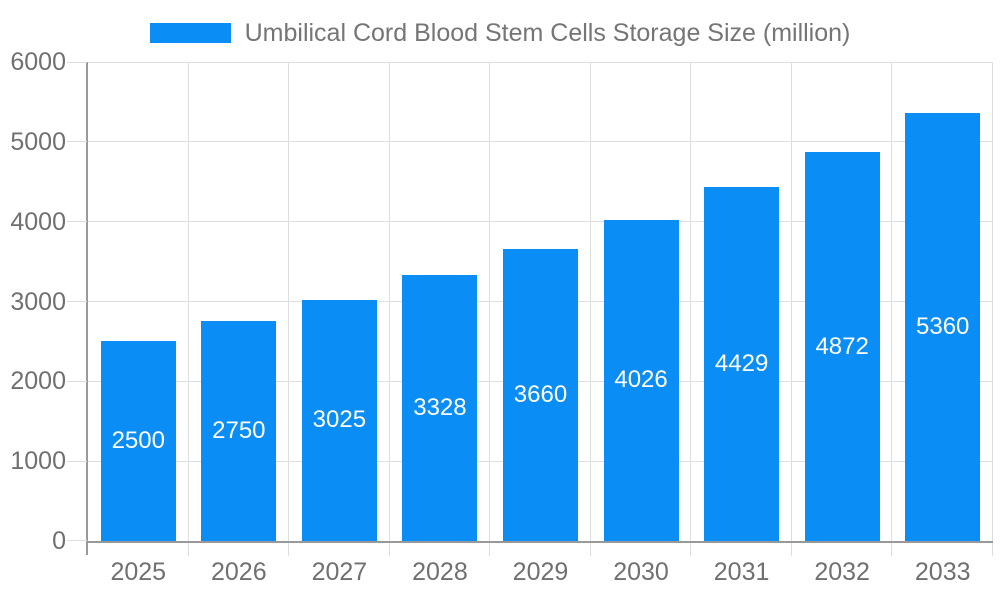 This screenshot has height=600, width=1000. Describe the element at coordinates (38, 301) in the screenshot. I see `y-tick-label: 3000` at that location.